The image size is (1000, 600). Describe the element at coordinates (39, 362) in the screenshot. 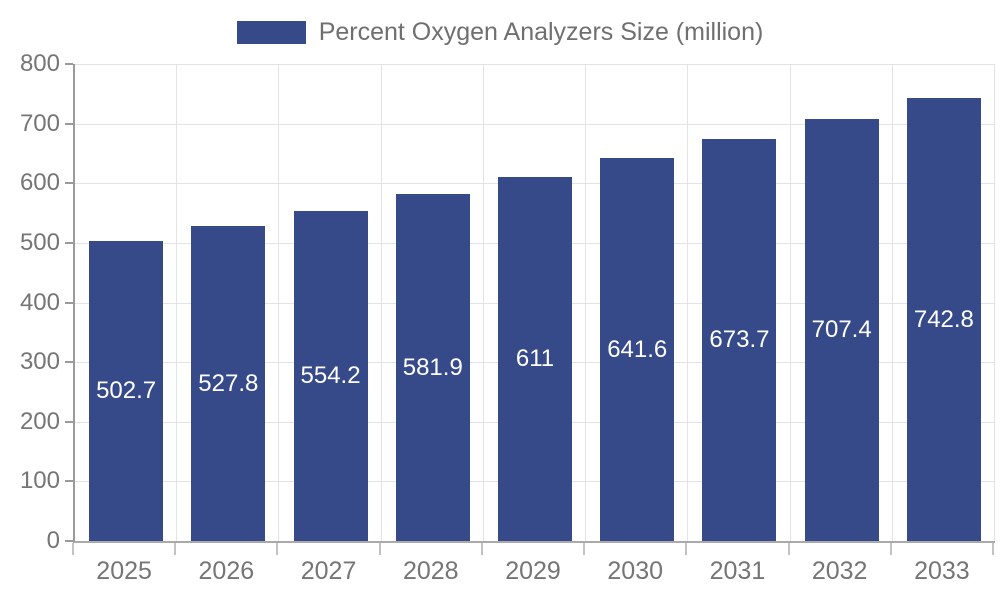

I see `y-tick-label: 300` at that location.